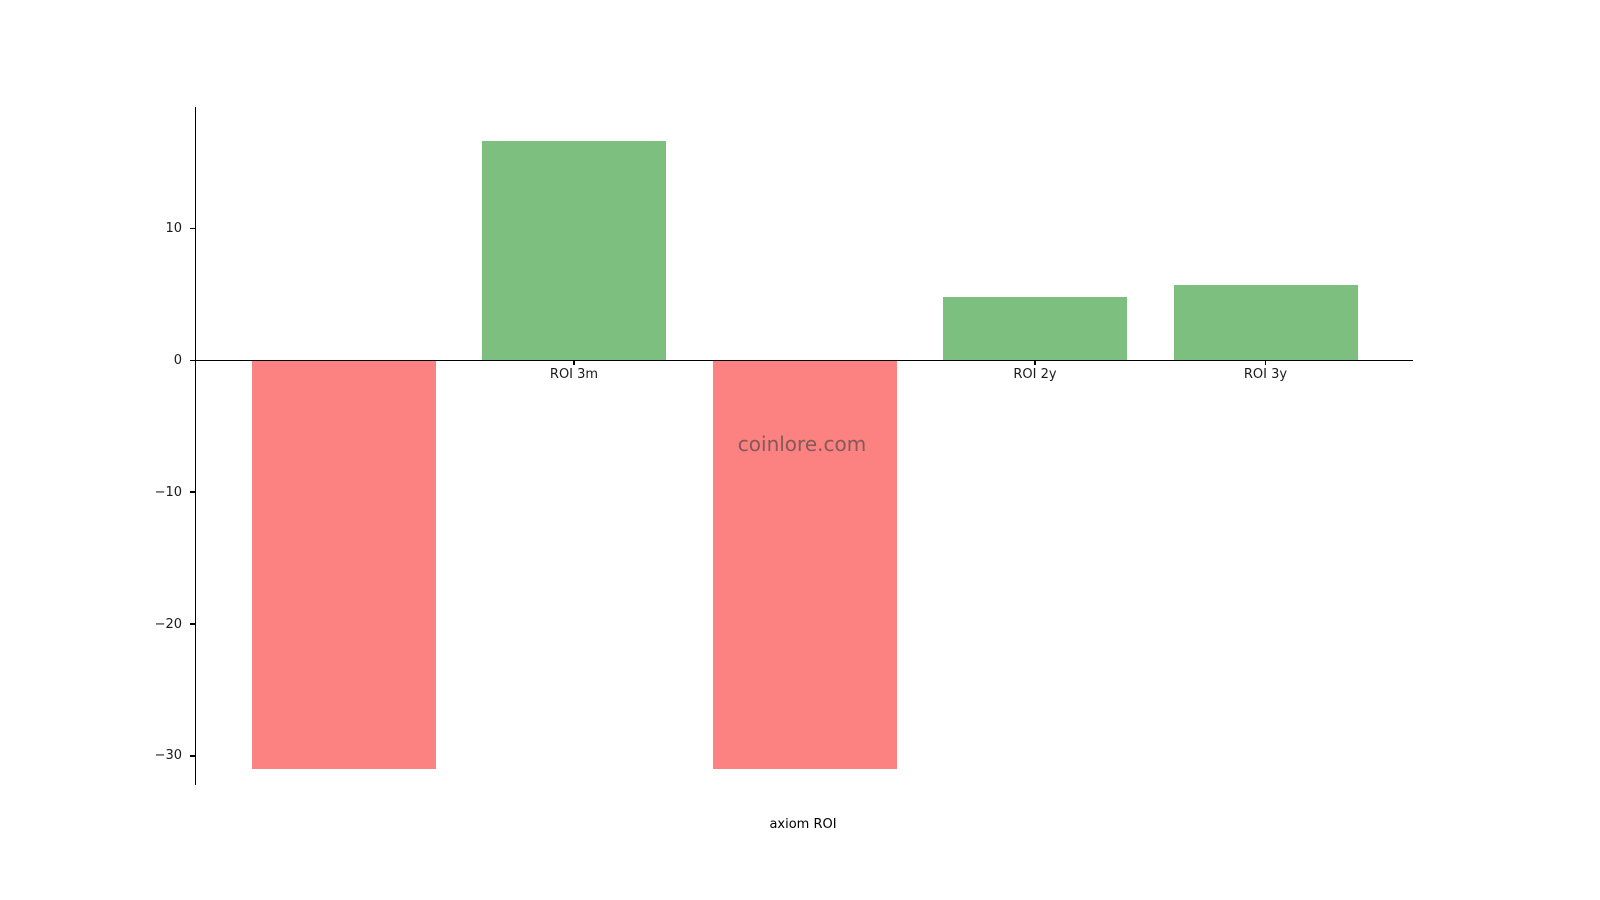  What do you see at coordinates (574, 251) in the screenshot?
I see `bar-roi-3m` at bounding box center [574, 251].